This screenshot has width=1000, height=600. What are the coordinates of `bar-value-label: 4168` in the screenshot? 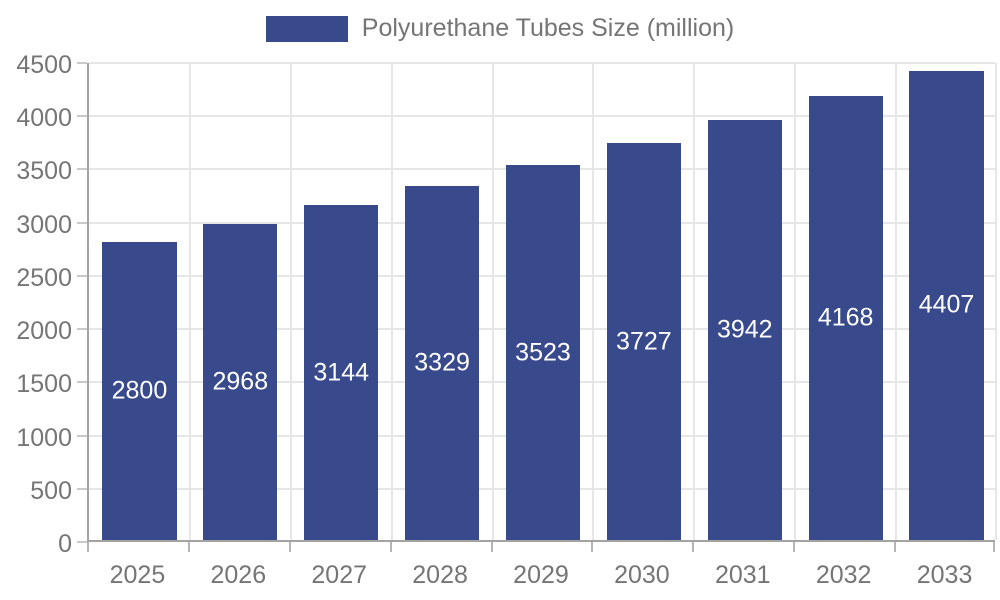 It's located at (845, 317).